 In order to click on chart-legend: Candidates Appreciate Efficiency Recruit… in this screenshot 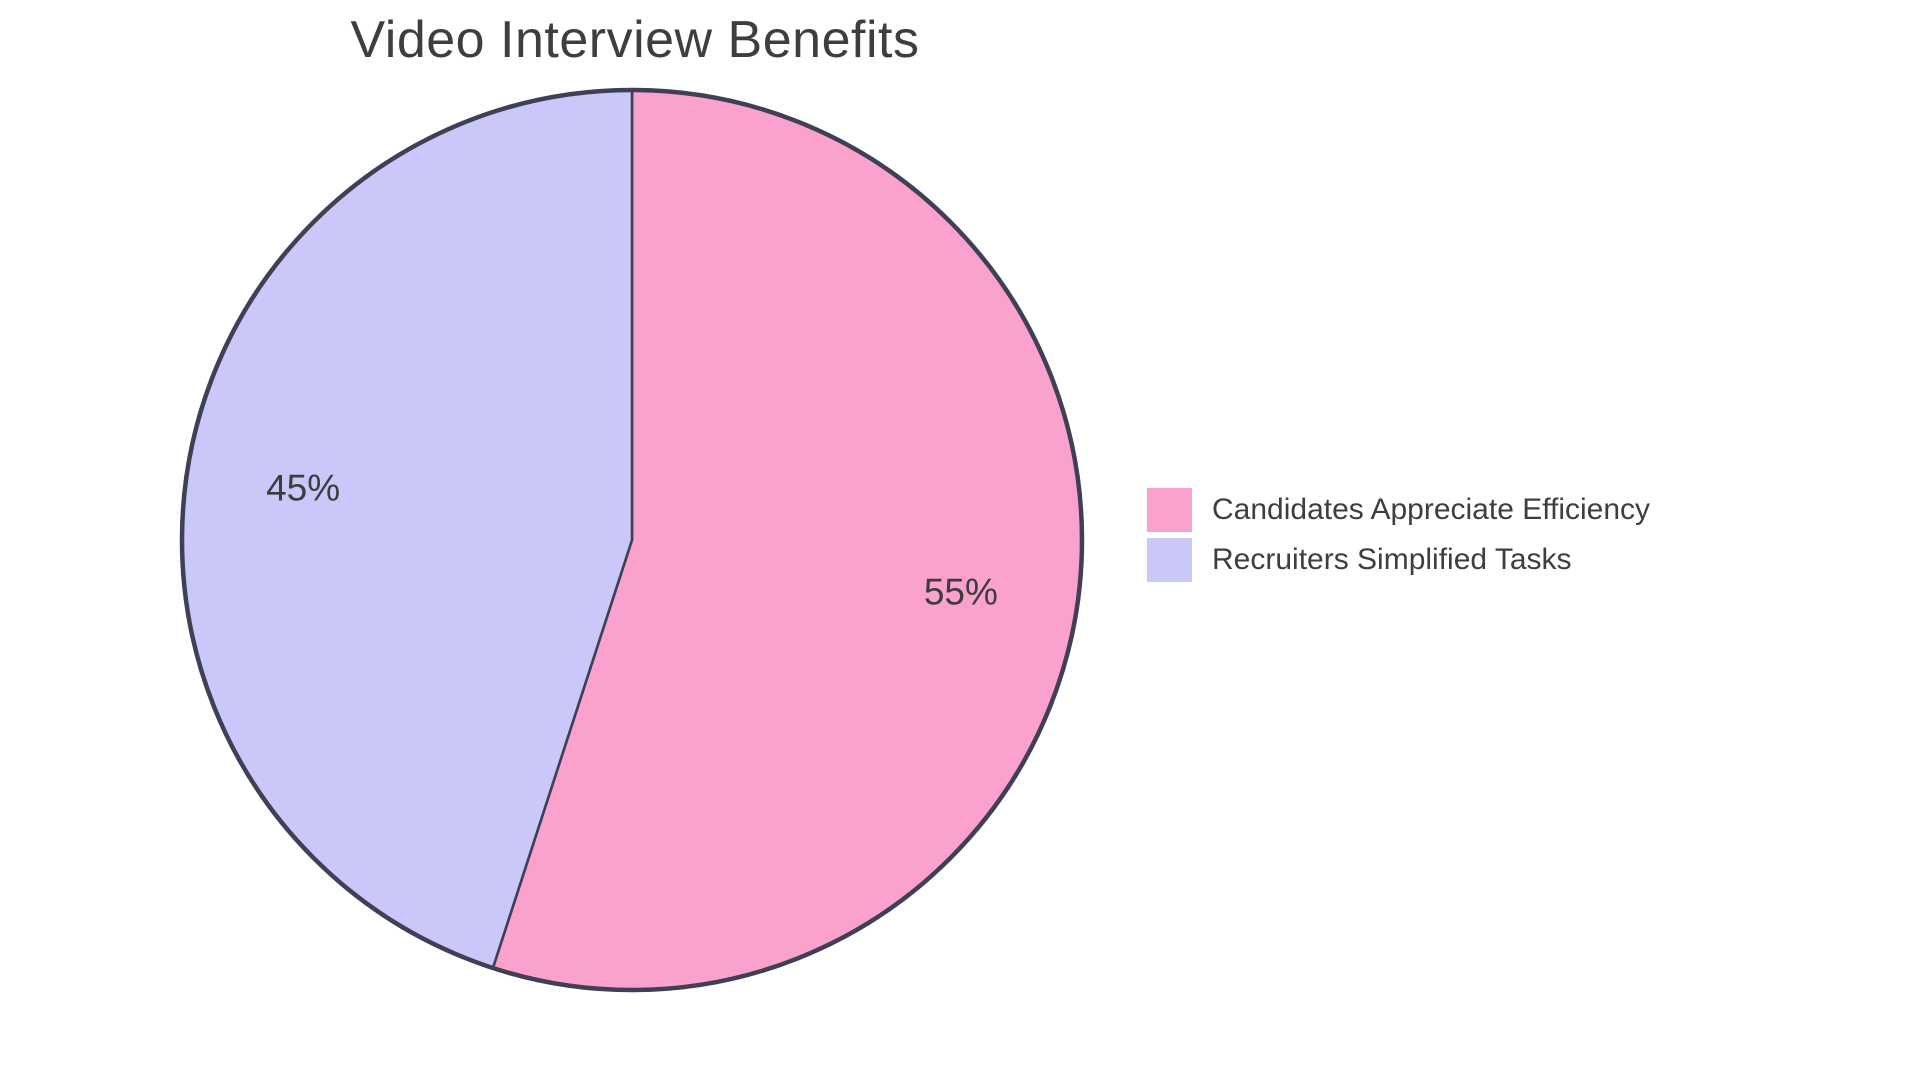, I will do `click(1398, 535)`.